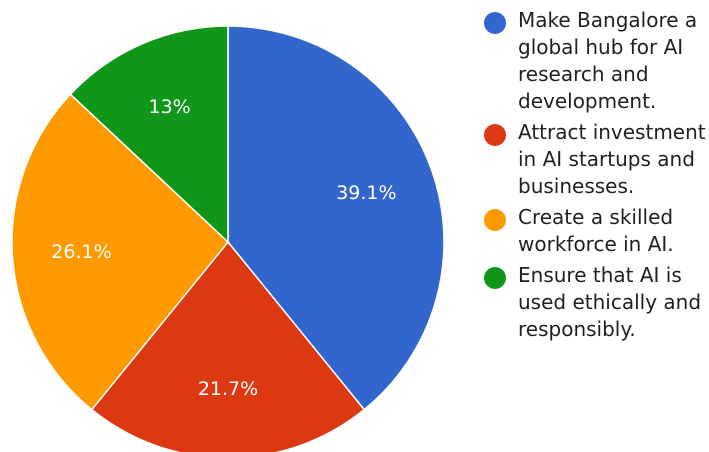 This screenshot has width=709, height=452. What do you see at coordinates (169, 107) in the screenshot?
I see `slice-label-ethics: 13%` at bounding box center [169, 107].